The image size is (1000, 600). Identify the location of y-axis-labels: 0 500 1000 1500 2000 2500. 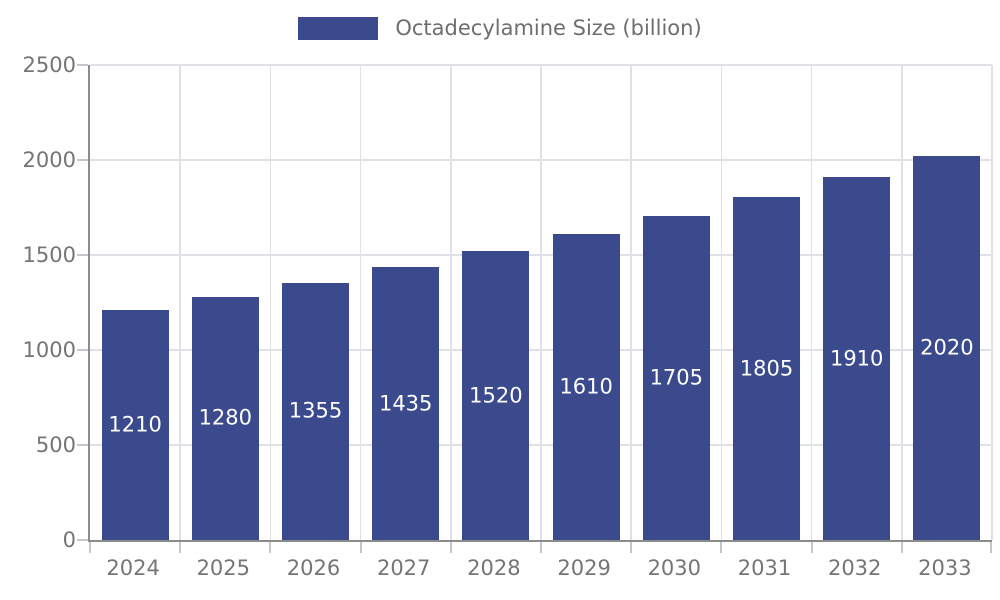
(38, 303).